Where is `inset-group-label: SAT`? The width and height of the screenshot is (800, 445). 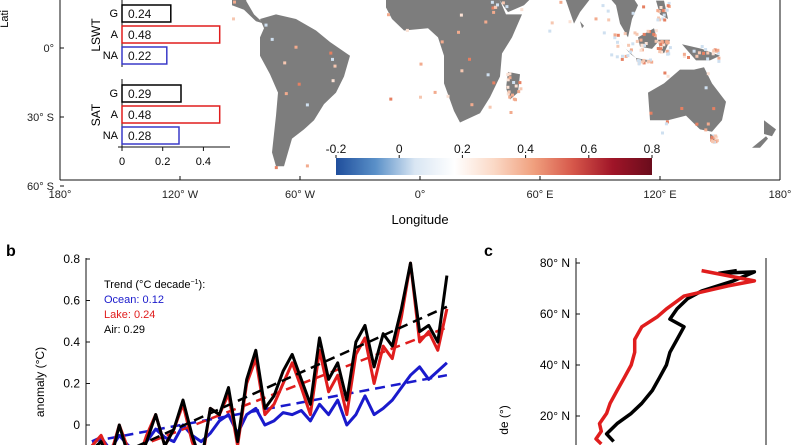
inset-group-label: SAT is located at coordinates (96, 114).